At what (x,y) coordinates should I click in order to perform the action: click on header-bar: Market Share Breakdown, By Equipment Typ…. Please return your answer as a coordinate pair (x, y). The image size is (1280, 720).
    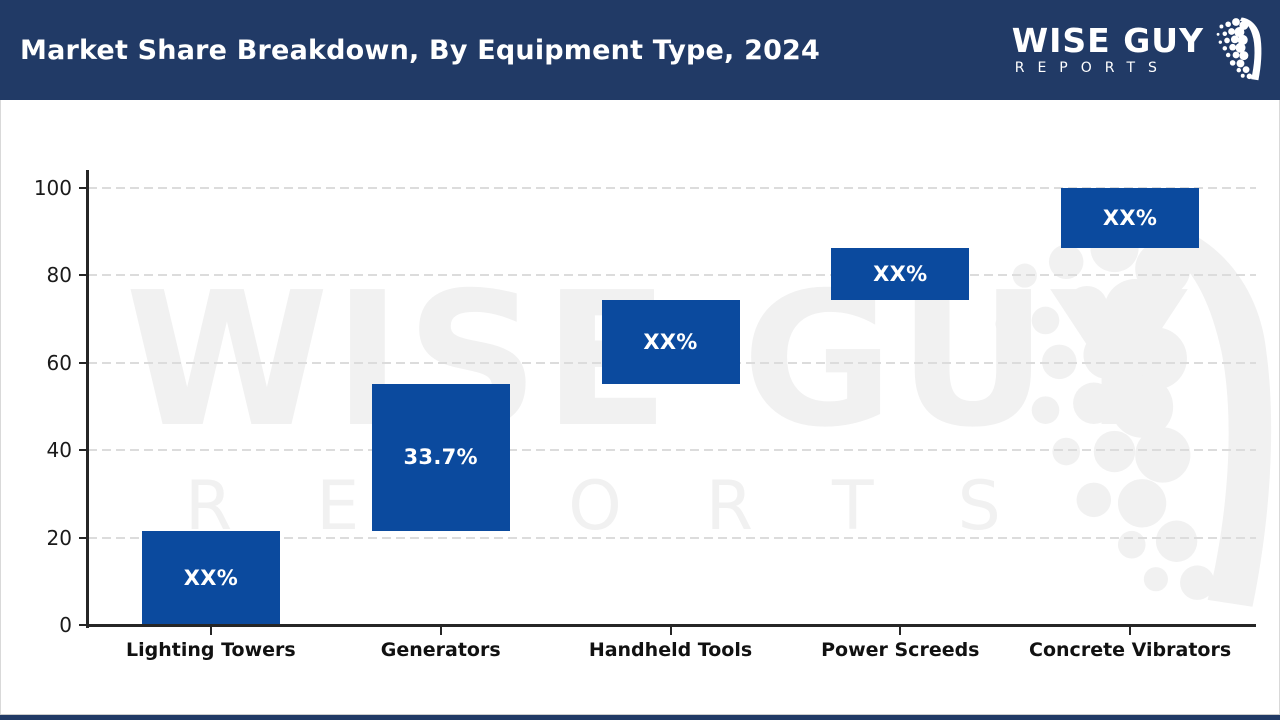
    Looking at the image, I should click on (640, 50).